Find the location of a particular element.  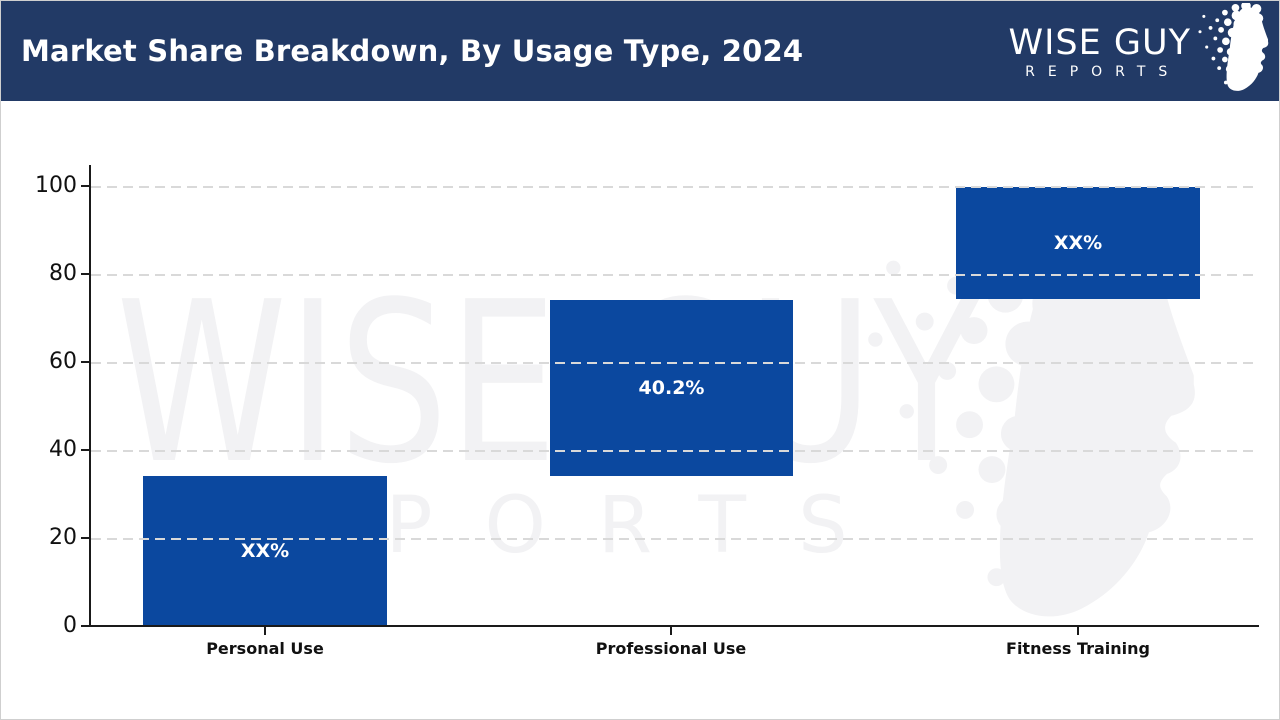

x-category-label: Fitness Training is located at coordinates (1078, 648).